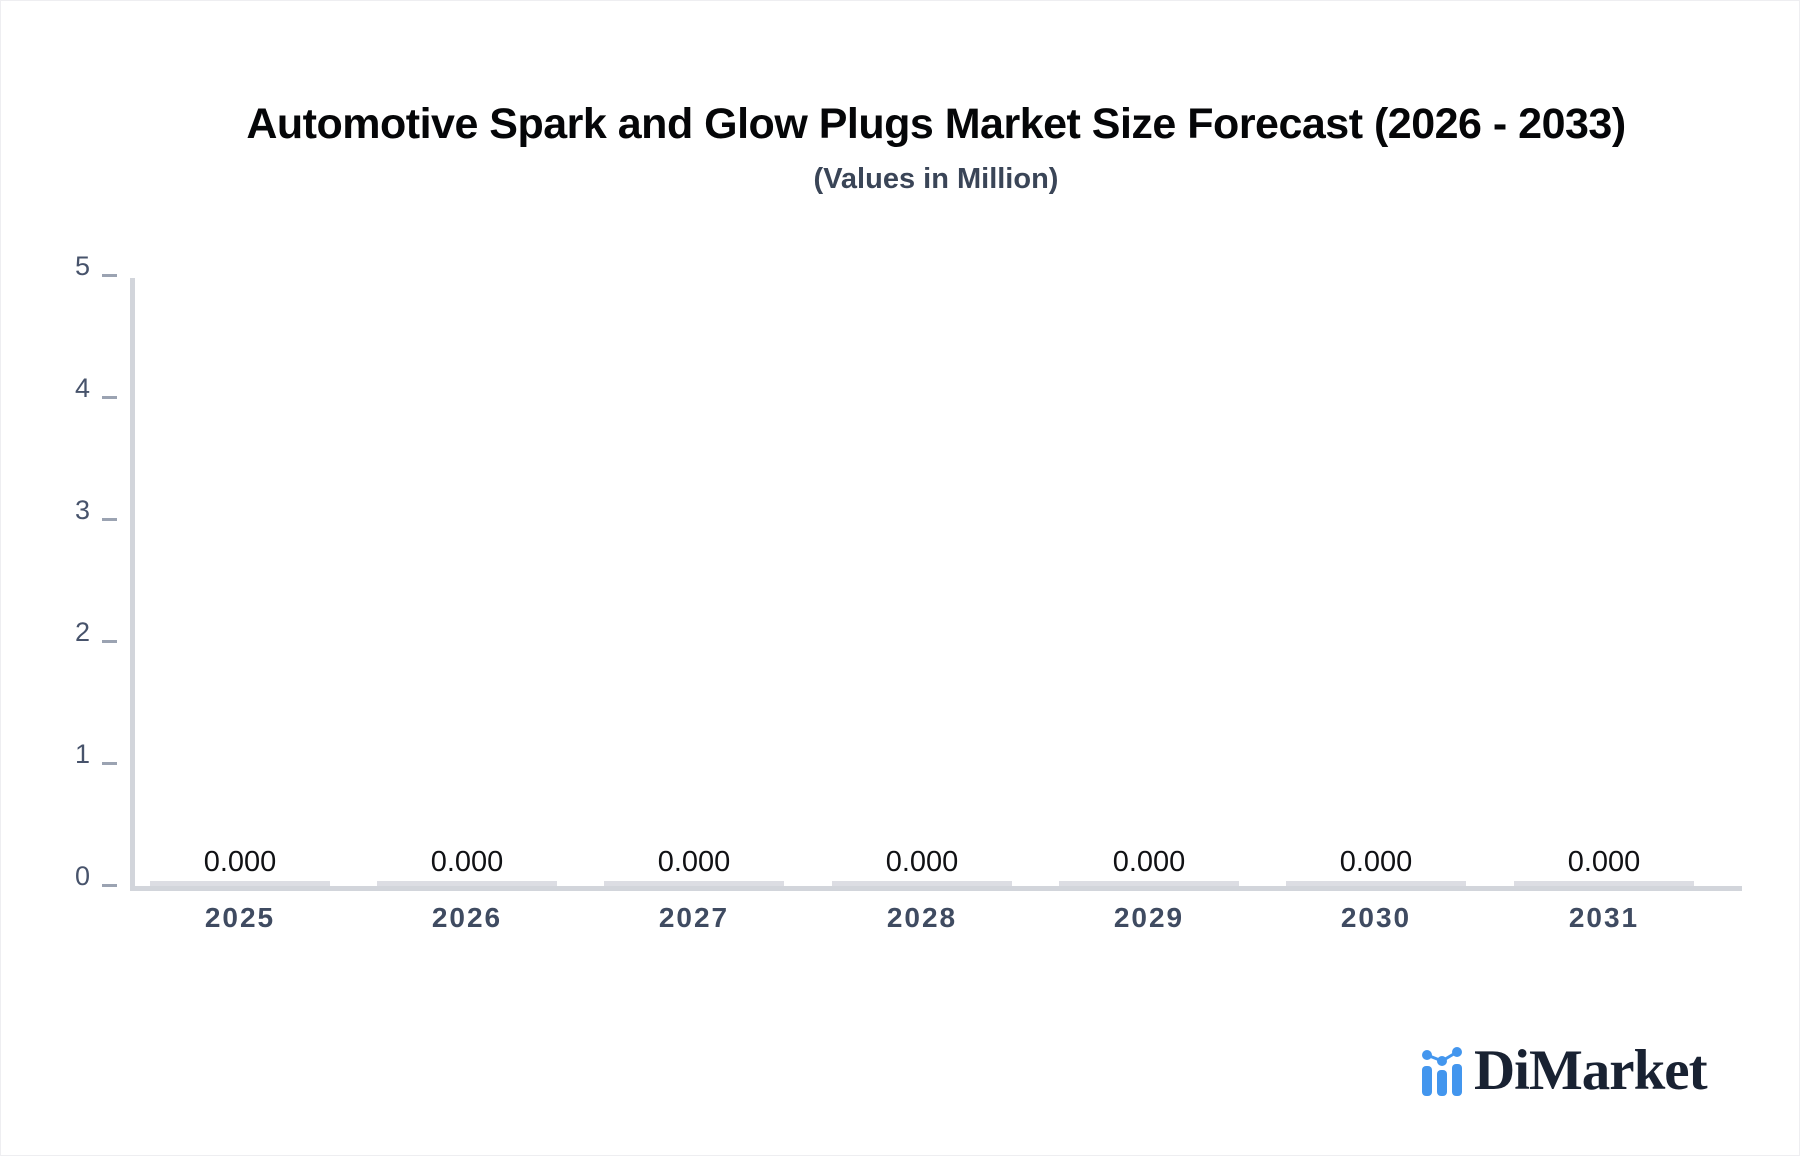  Describe the element at coordinates (132, 584) in the screenshot. I see `y-axis-line` at that location.